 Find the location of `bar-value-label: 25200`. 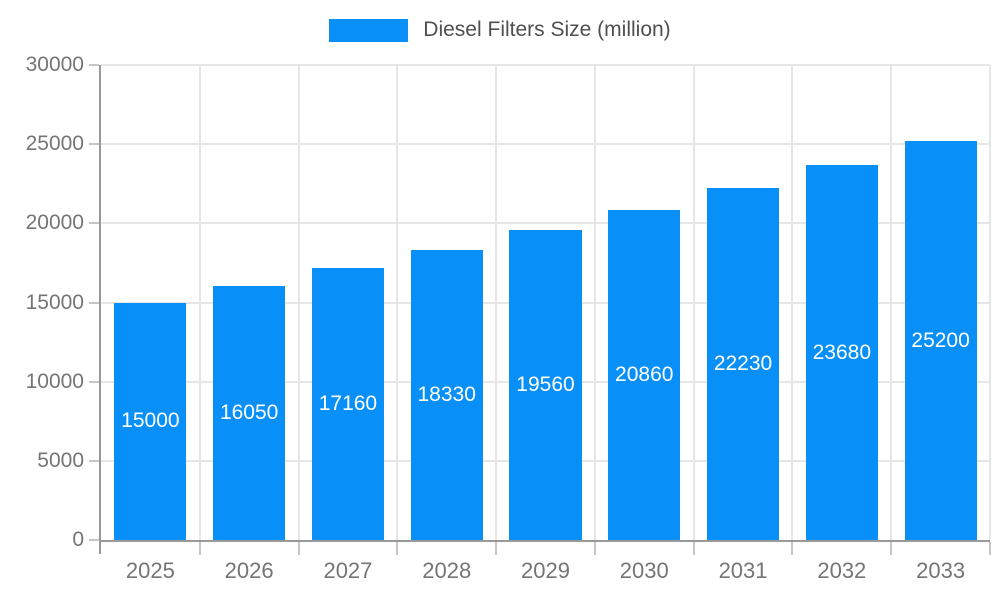

bar-value-label: 25200 is located at coordinates (940, 340).